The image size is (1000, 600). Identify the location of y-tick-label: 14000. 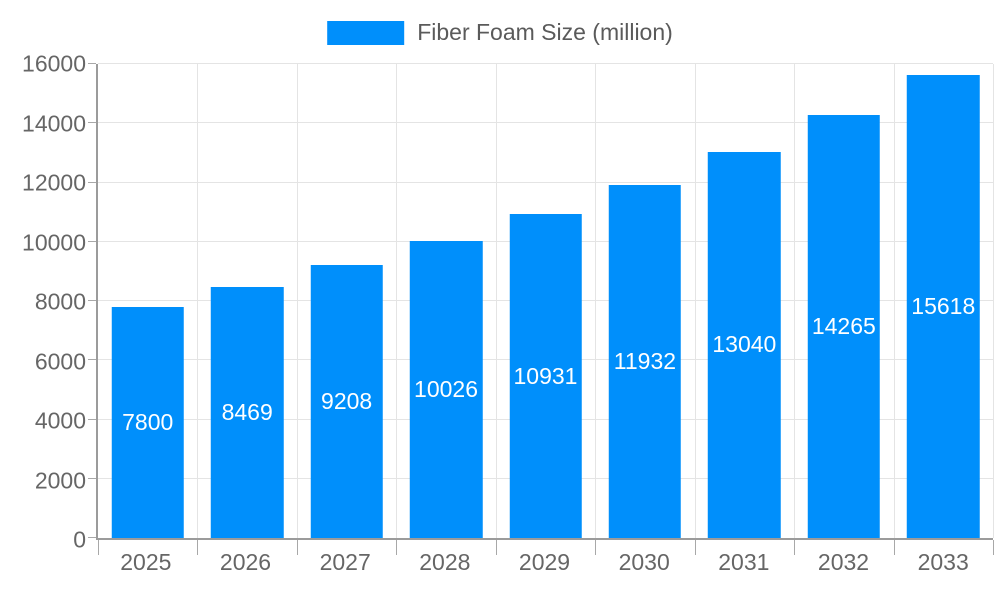
(54, 123).